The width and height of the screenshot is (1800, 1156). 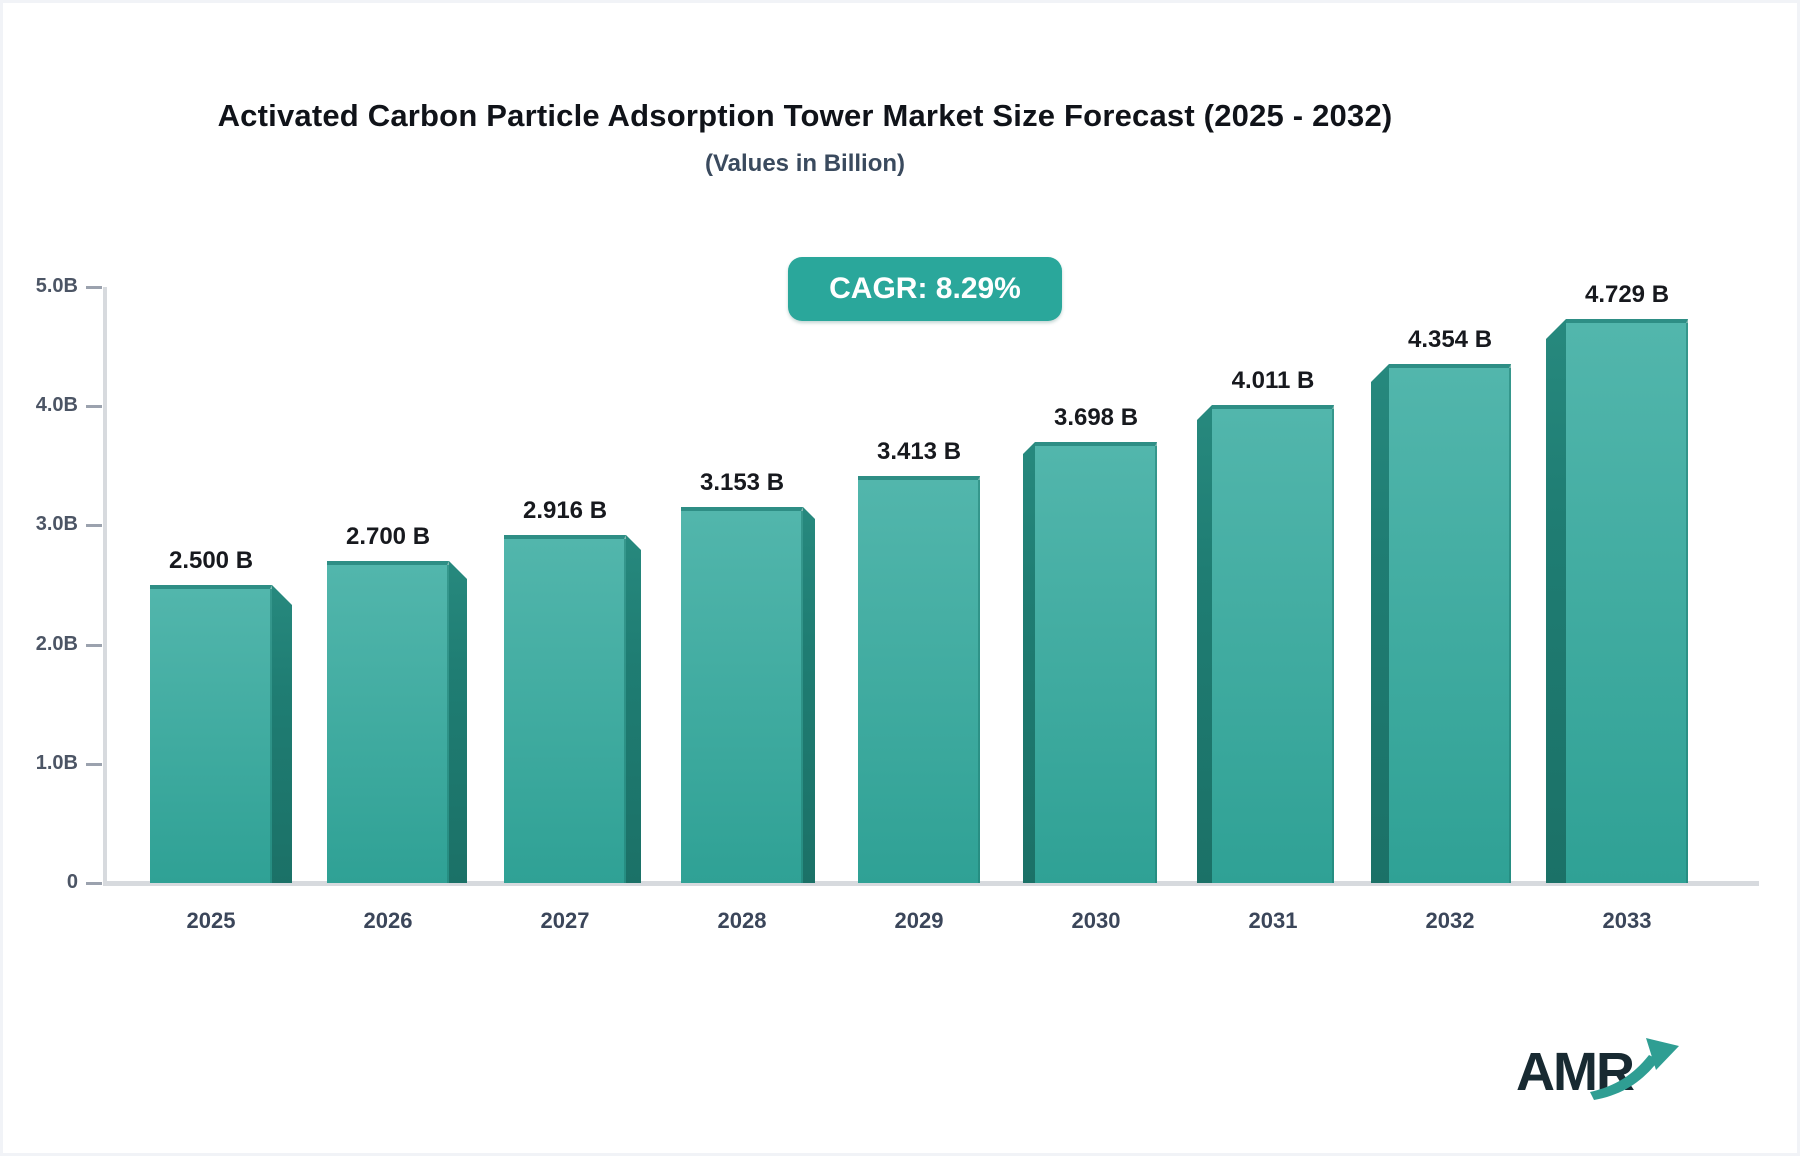 I want to click on logo-arrowhead-icon, so click(x=1662, y=1054).